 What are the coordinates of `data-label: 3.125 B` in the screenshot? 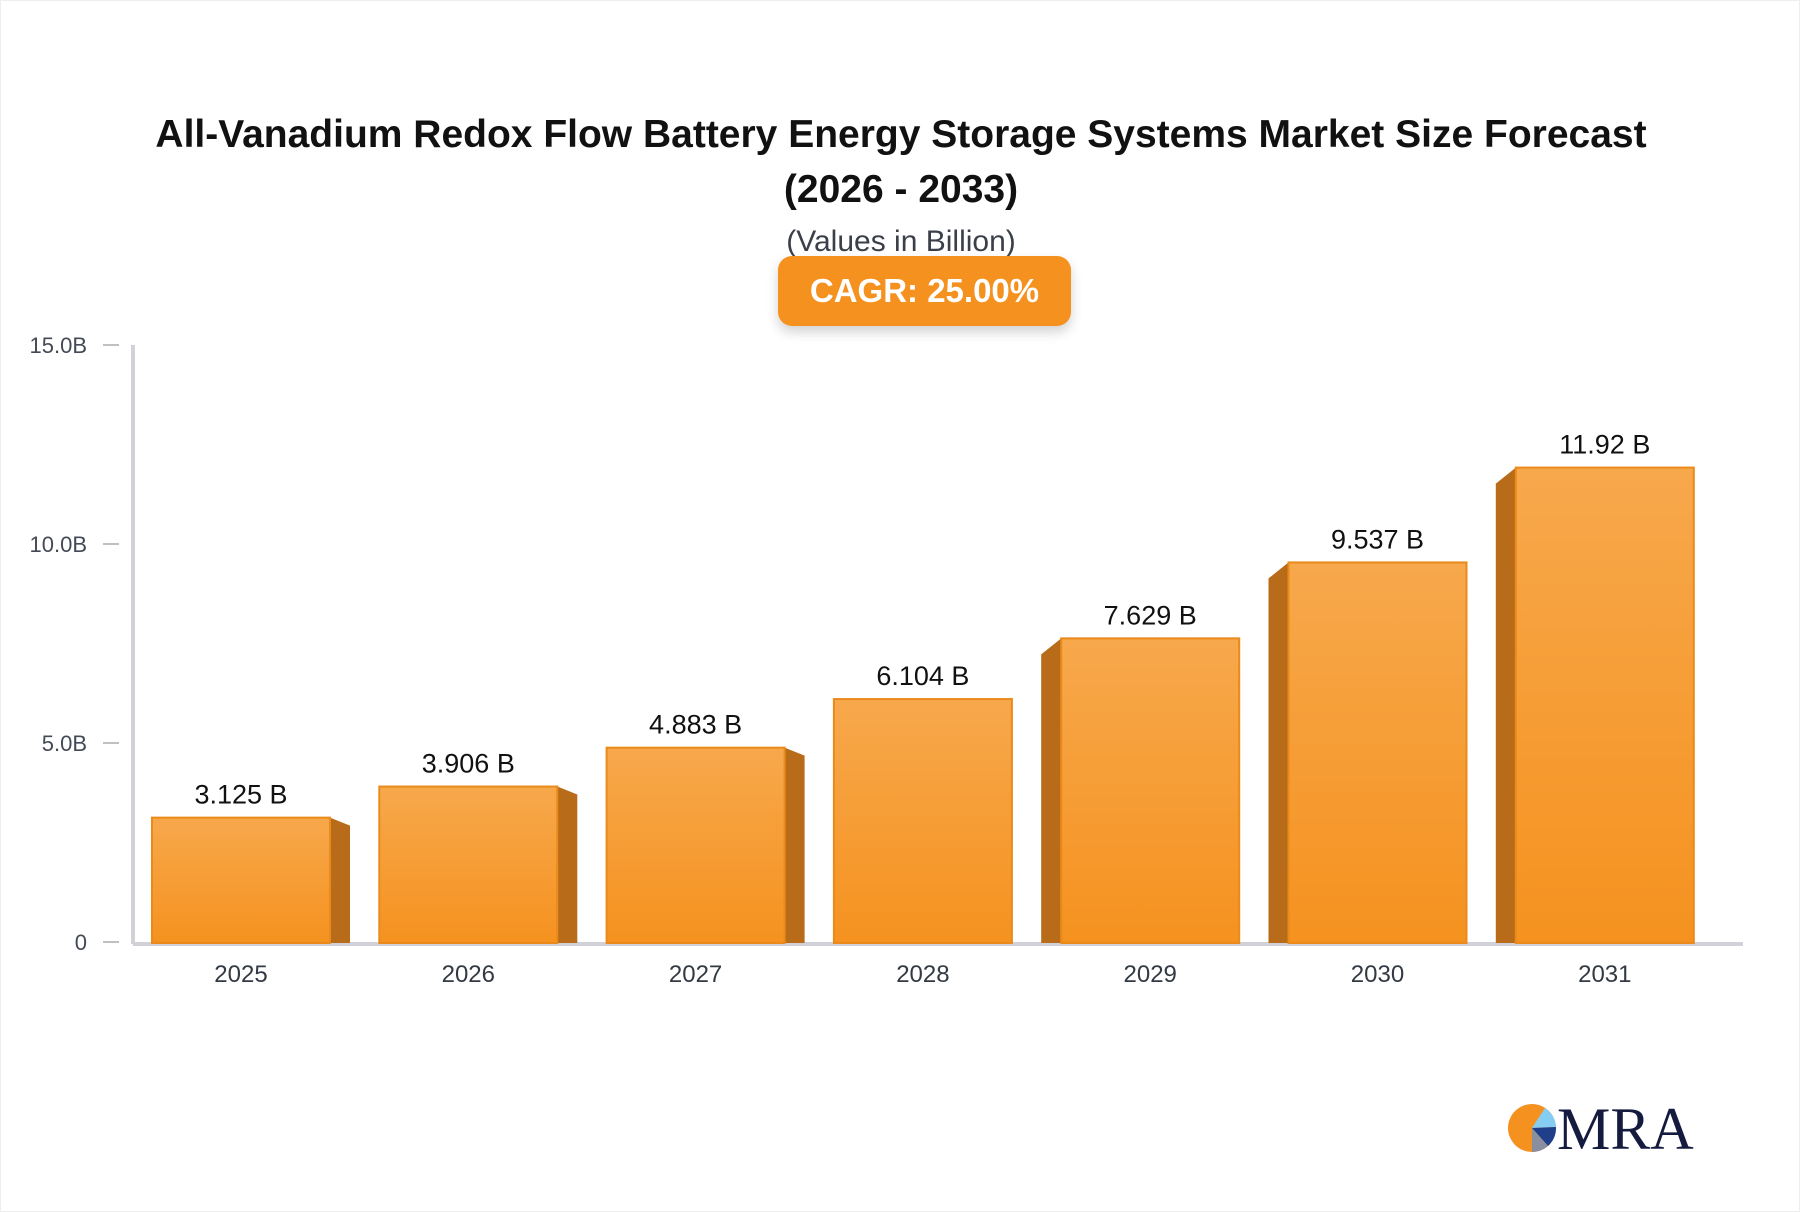 It's located at (240, 795).